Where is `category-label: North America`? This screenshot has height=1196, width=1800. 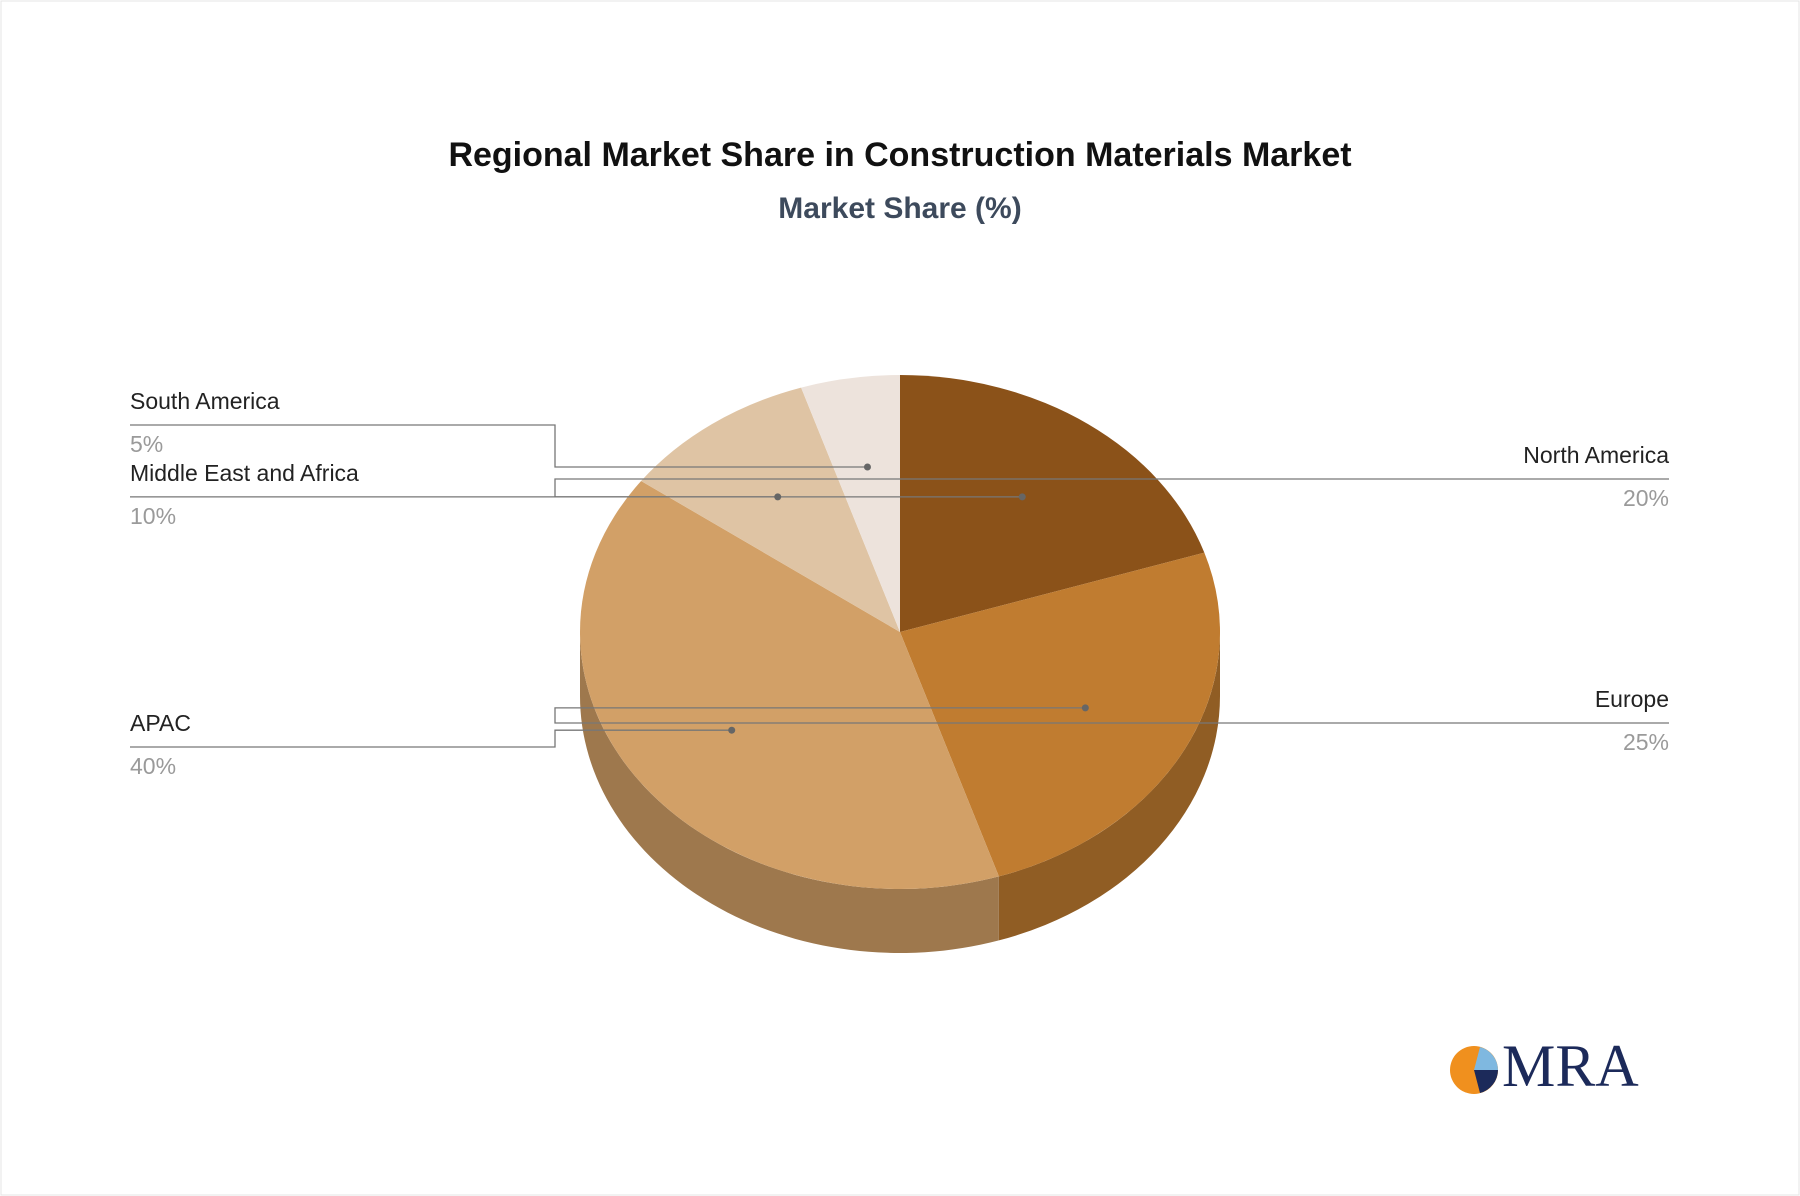
category-label: North America is located at coordinates (1596, 455).